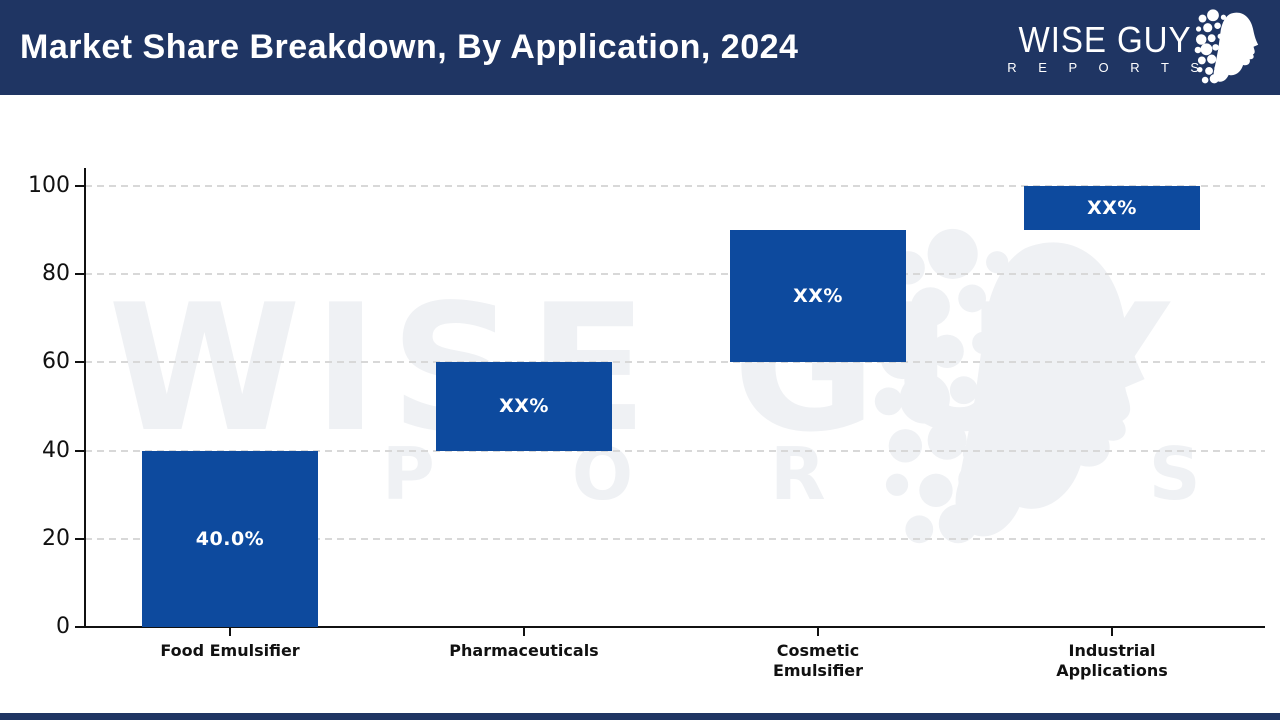 This screenshot has height=720, width=1280. Describe the element at coordinates (56, 362) in the screenshot. I see `y-tick-label-60: 60` at that location.